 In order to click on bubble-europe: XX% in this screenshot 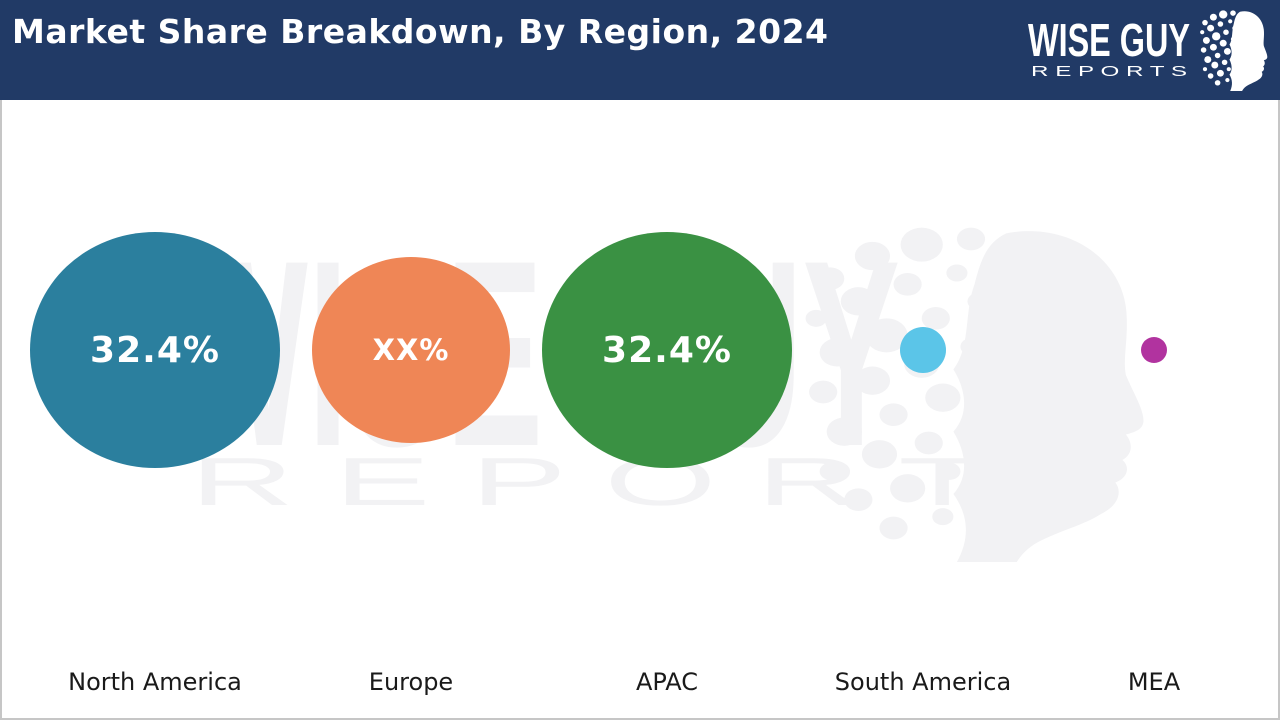, I will do `click(411, 350)`.